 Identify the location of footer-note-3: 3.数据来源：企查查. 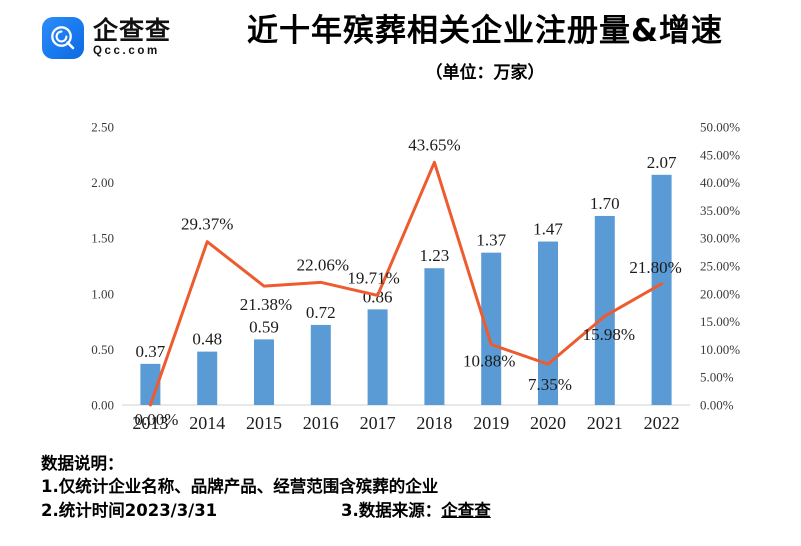
(416, 510).